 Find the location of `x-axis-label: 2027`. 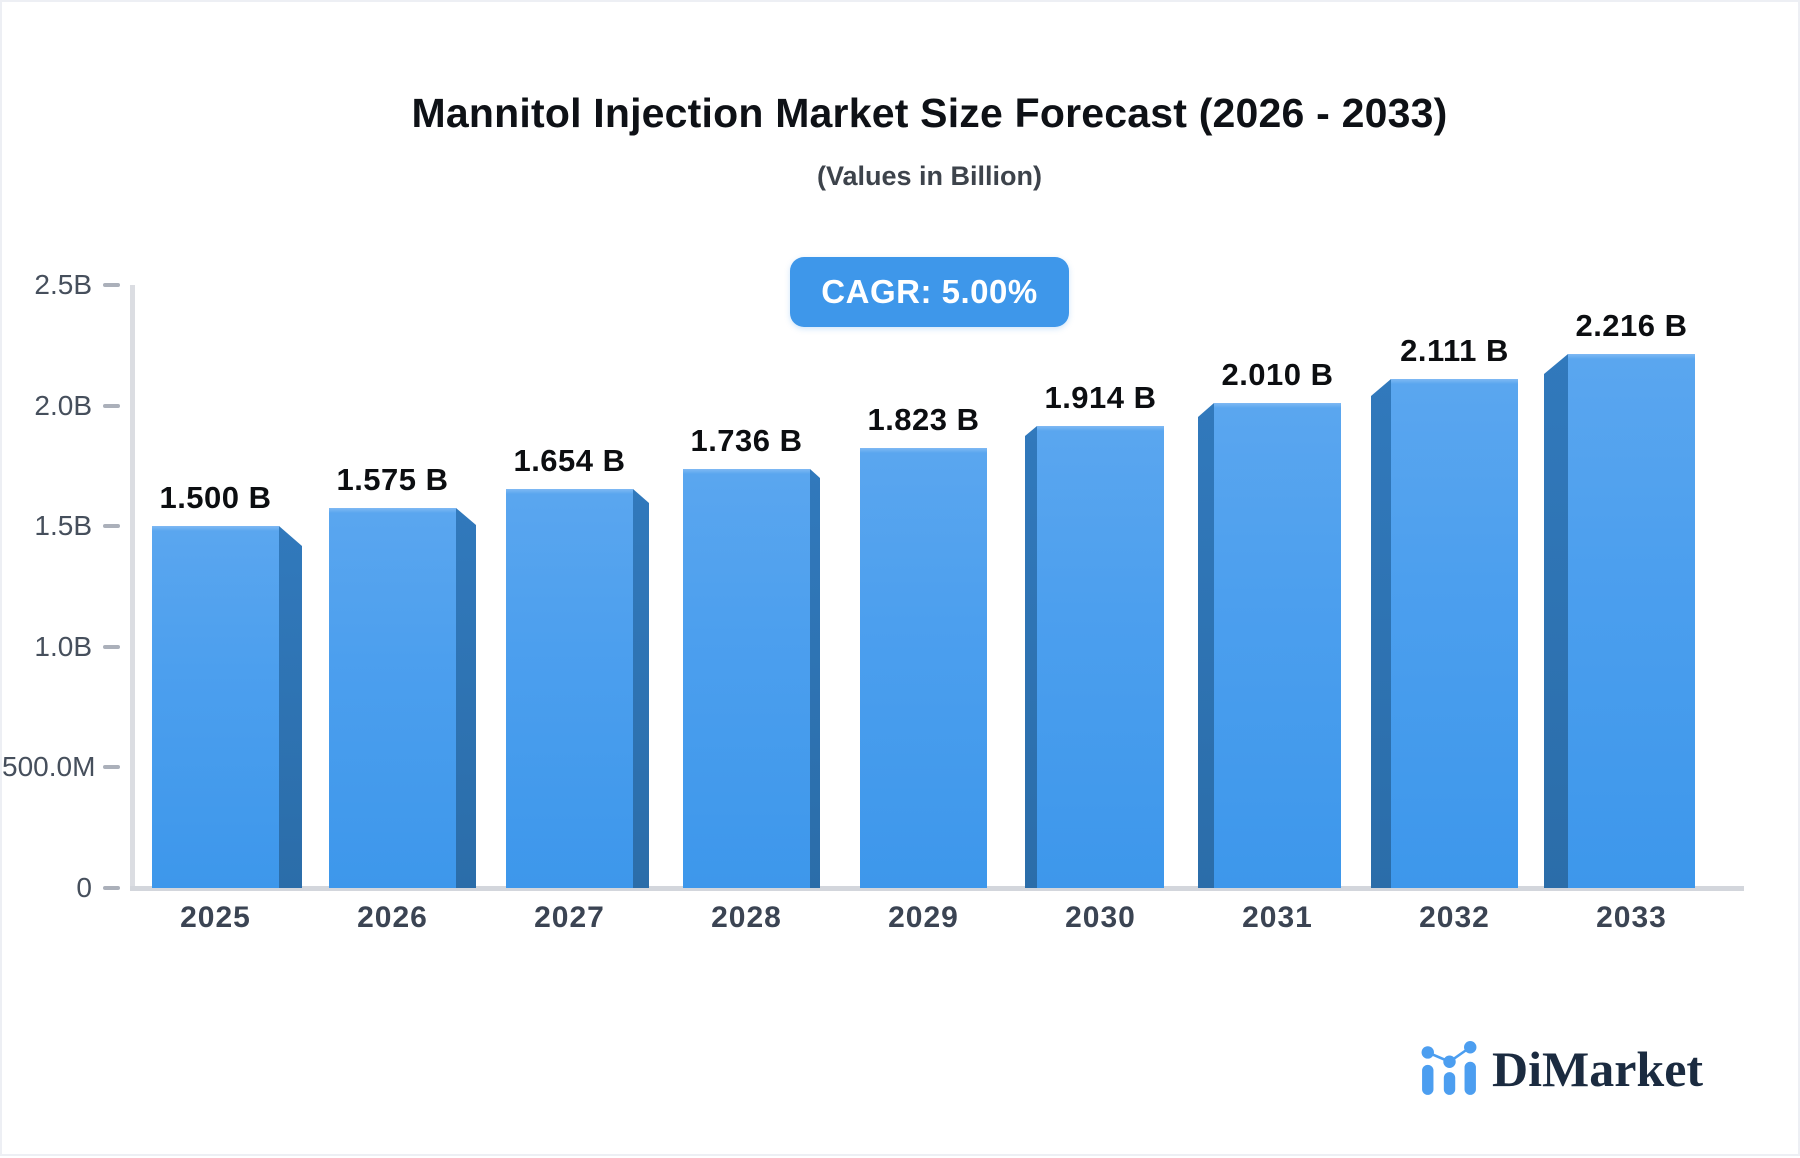

x-axis-label: 2027 is located at coordinates (569, 917).